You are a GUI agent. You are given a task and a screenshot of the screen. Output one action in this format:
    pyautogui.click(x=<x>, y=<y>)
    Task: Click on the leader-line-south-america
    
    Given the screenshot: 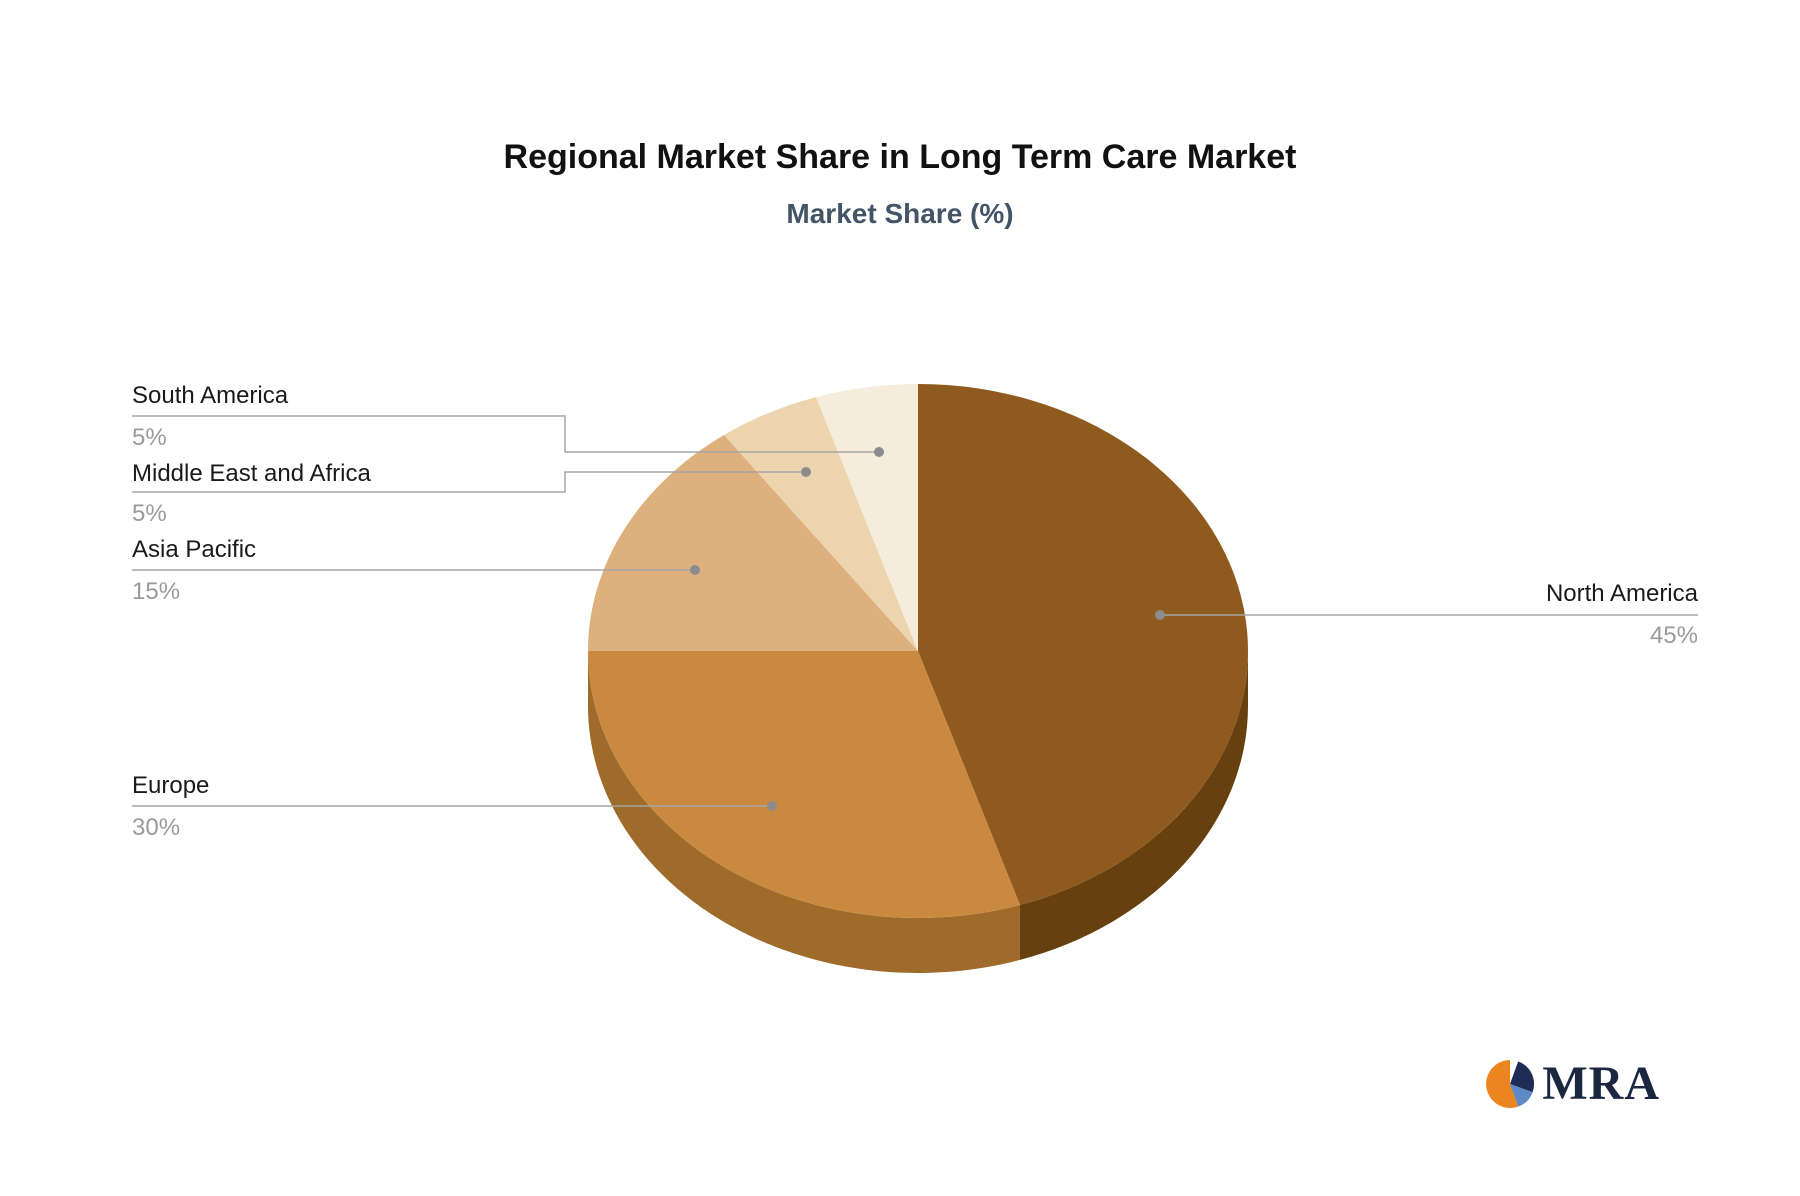 What is the action you would take?
    pyautogui.click(x=505, y=434)
    